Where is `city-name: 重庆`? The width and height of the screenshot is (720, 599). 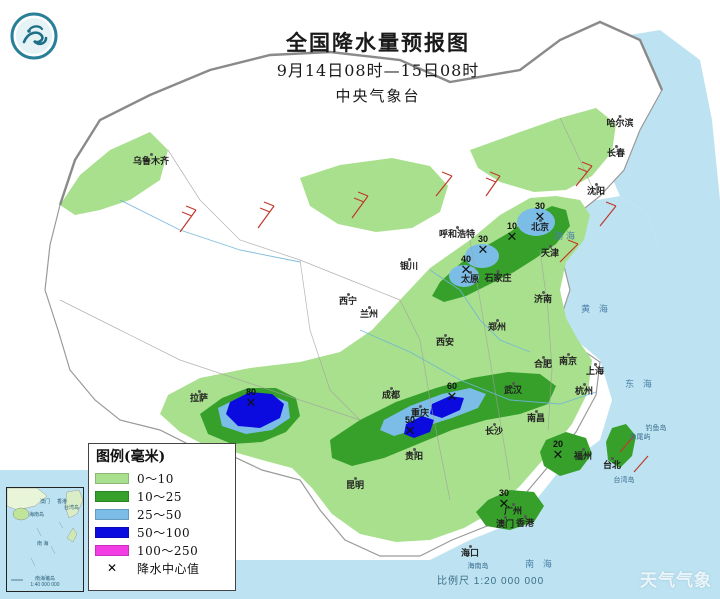 city-name: 重庆 is located at coordinates (420, 414).